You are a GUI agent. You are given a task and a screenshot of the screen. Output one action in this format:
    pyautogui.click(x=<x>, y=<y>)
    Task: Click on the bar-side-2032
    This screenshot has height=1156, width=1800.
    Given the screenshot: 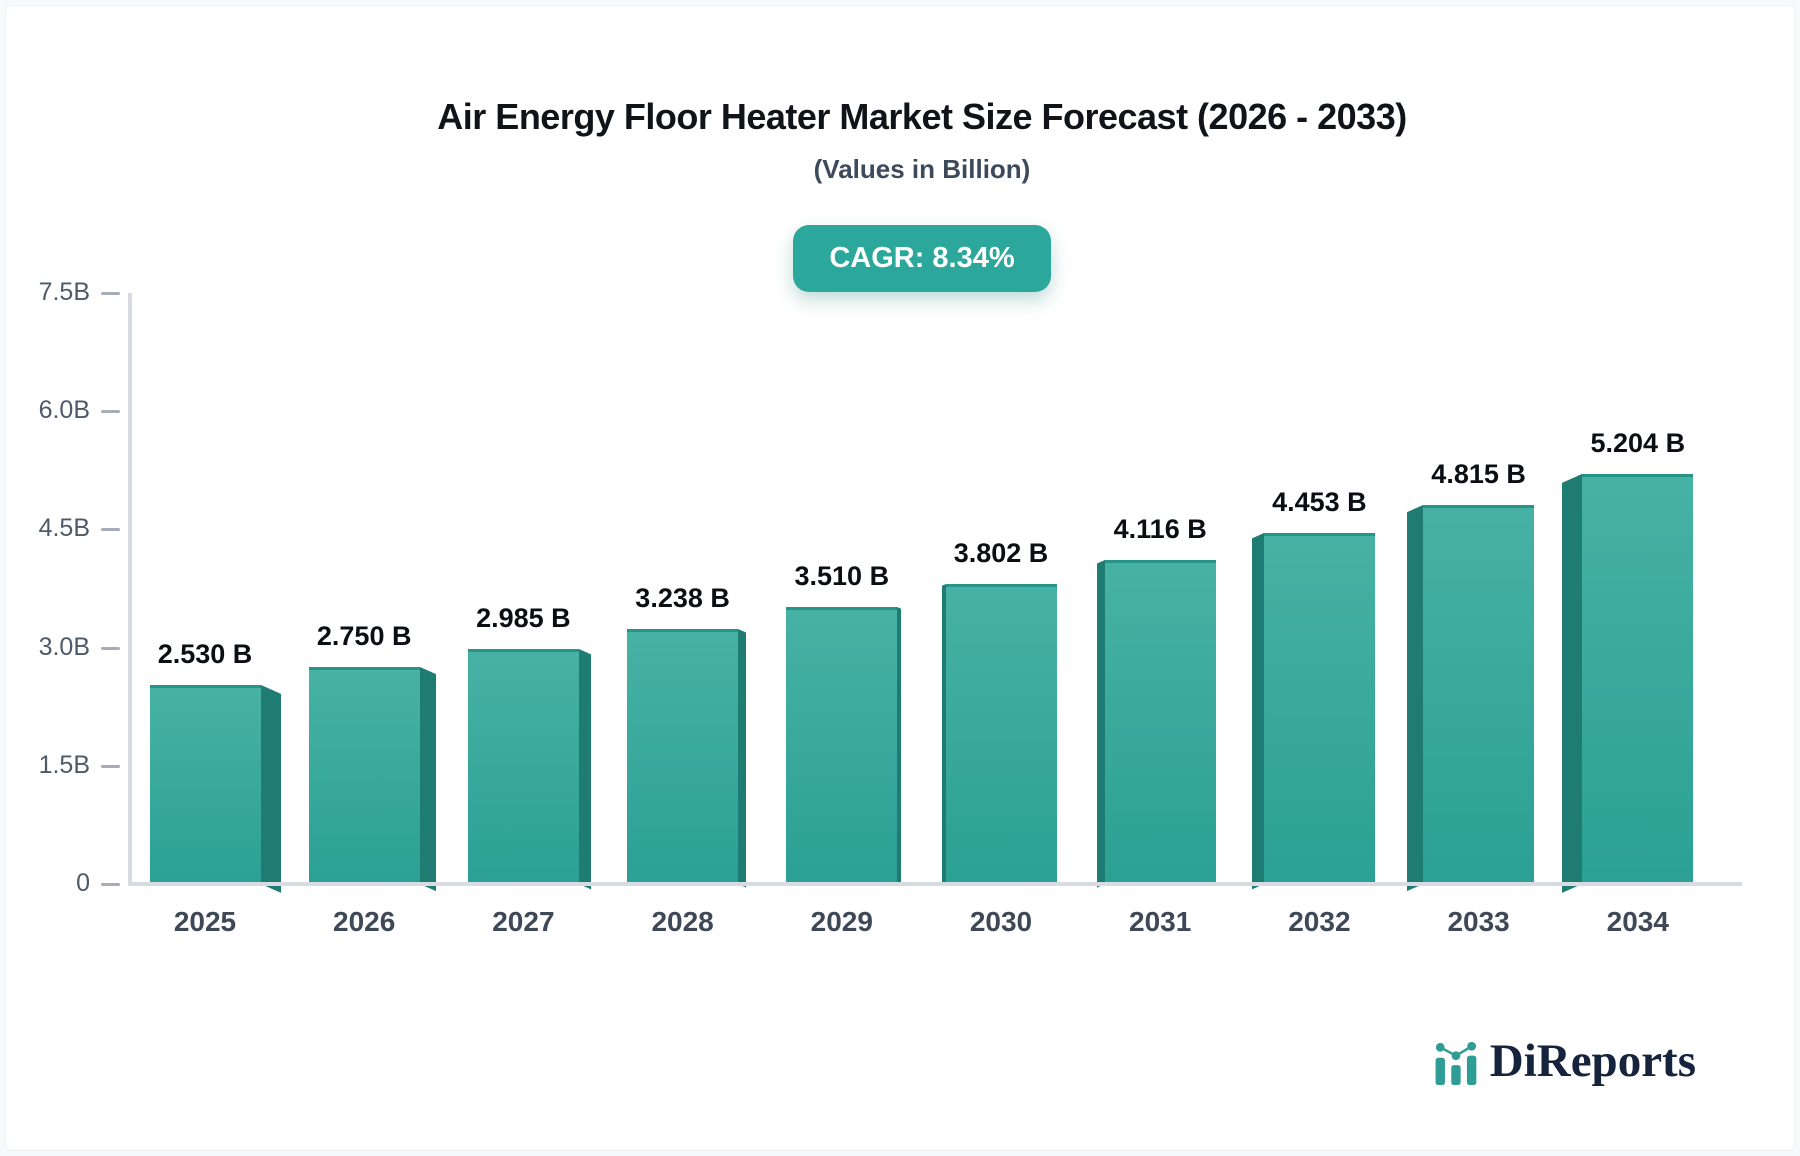 What is the action you would take?
    pyautogui.click(x=1258, y=711)
    